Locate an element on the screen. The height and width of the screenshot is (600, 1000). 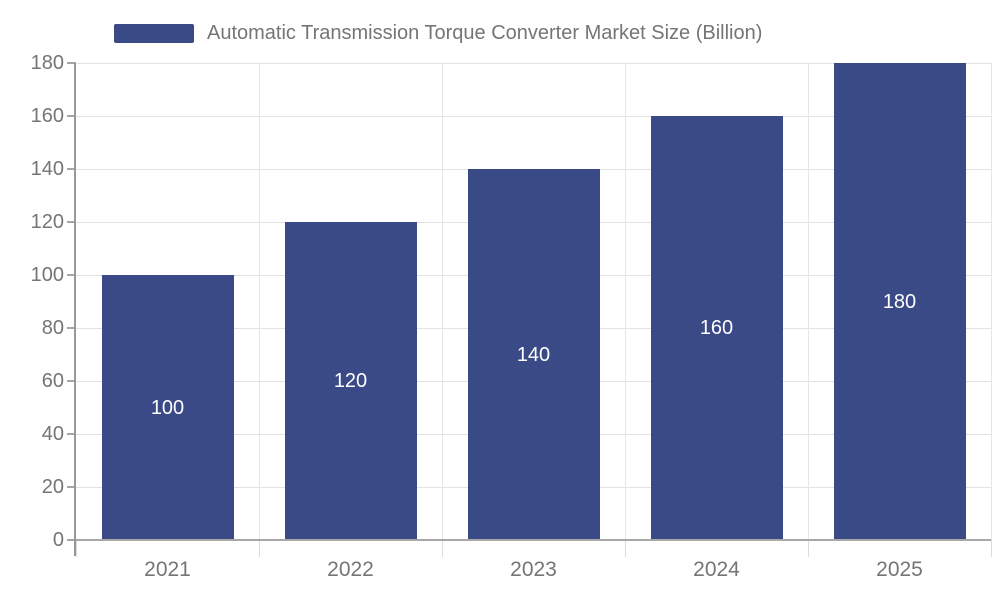
y-tick-label: 20 is located at coordinates (52, 487).